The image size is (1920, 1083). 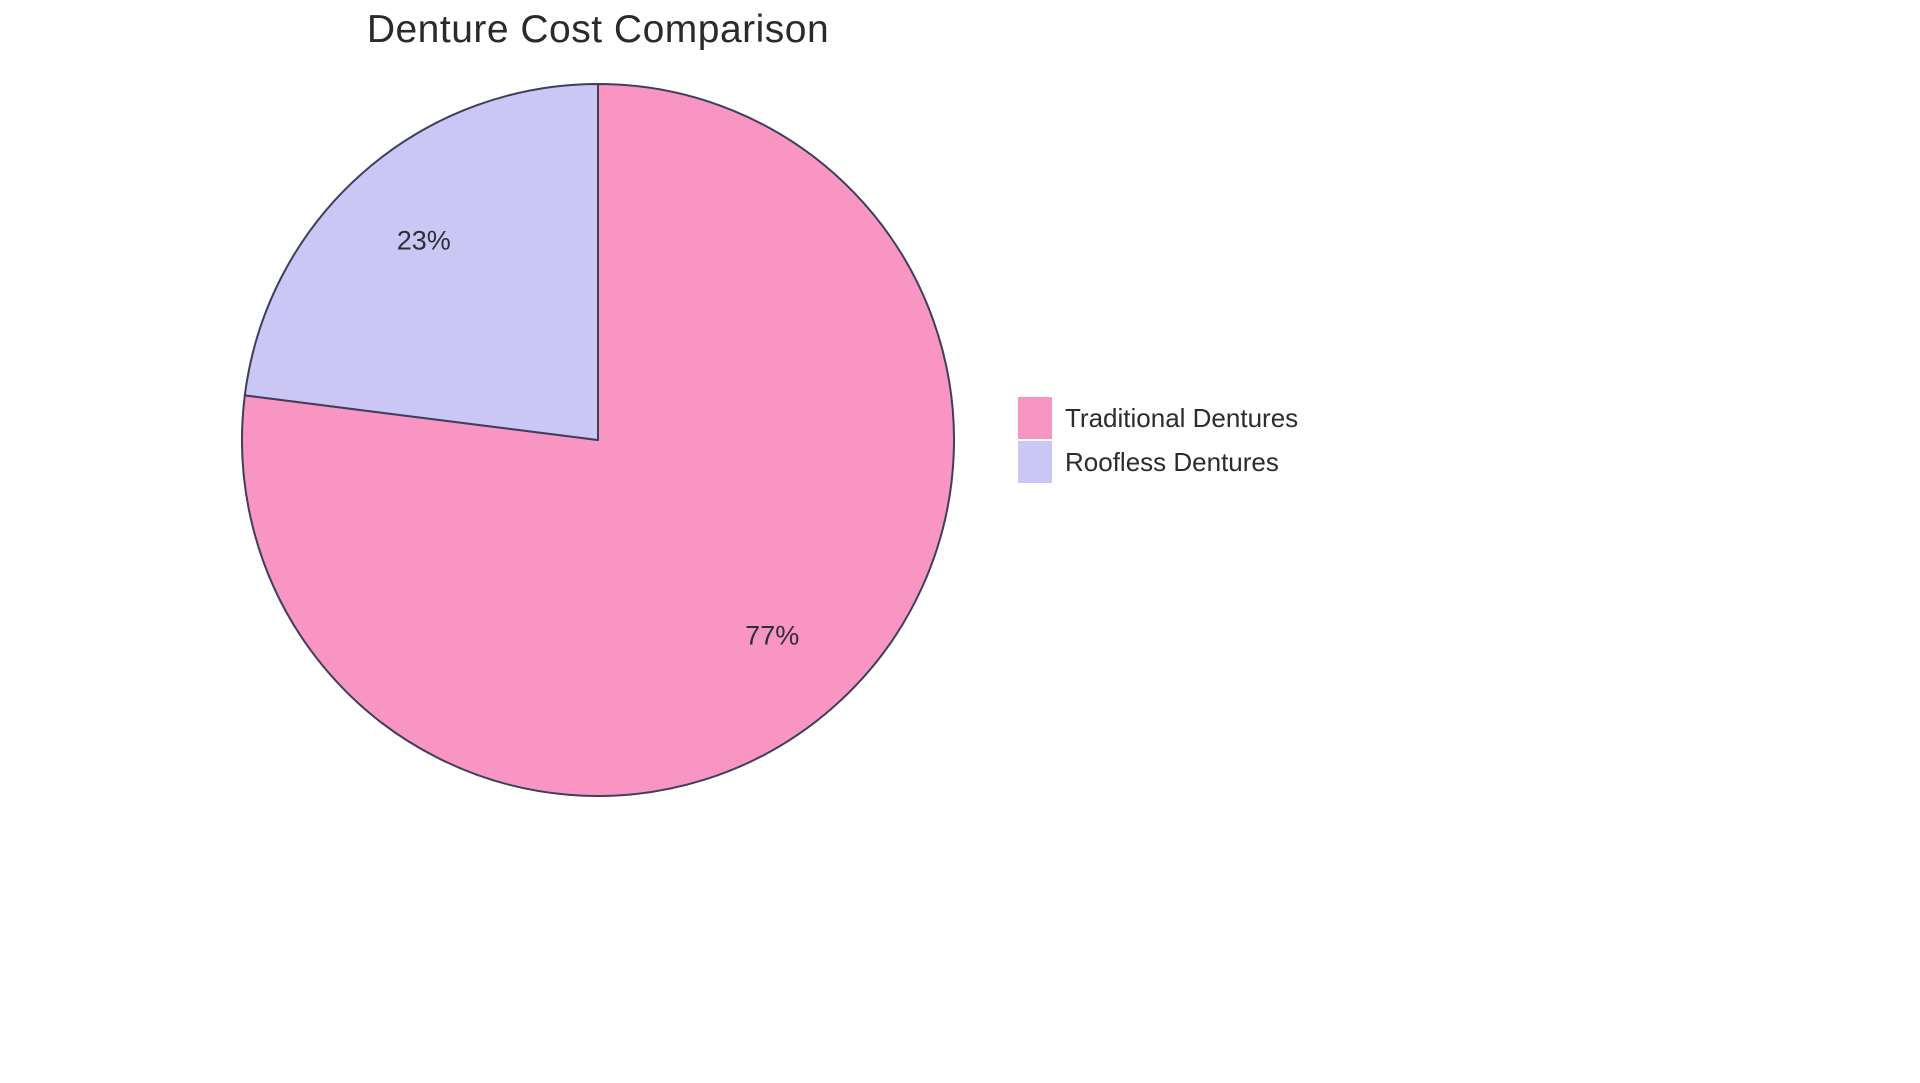 I want to click on legend-item-traditional-dentures: Traditional Dentures, so click(x=1158, y=418).